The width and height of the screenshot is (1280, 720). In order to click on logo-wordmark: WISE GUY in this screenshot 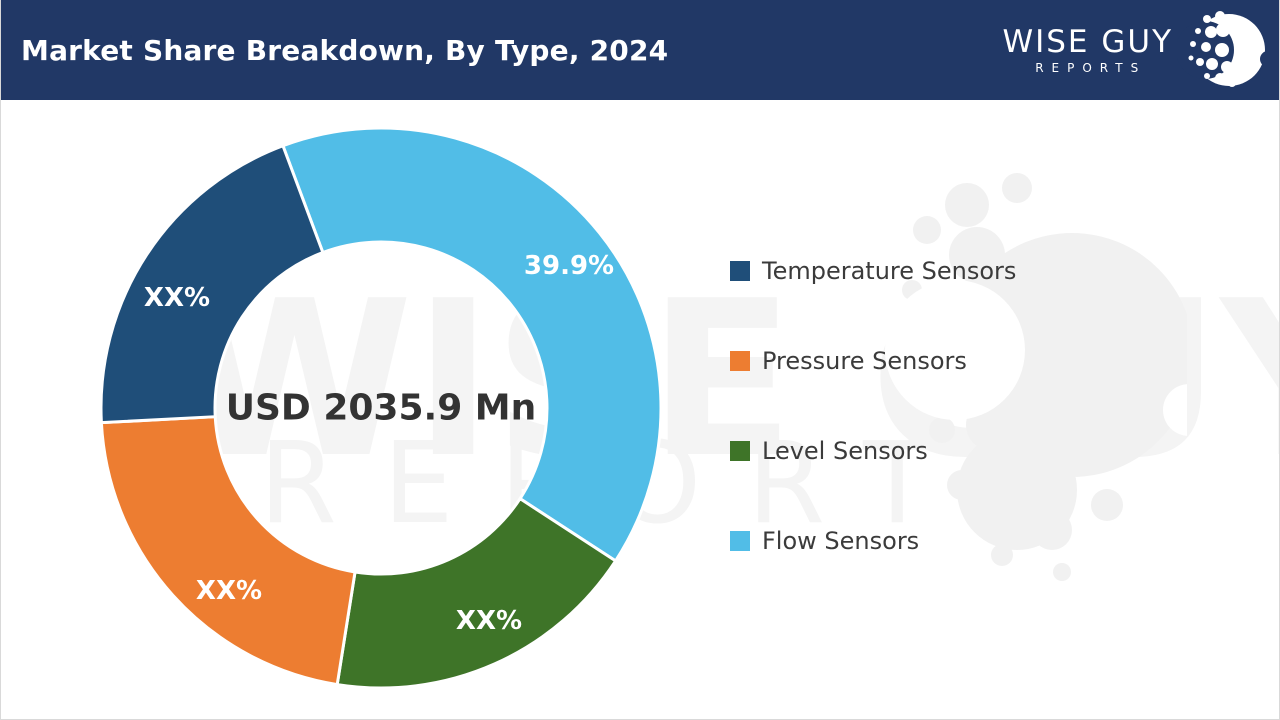, I will do `click(1087, 42)`.